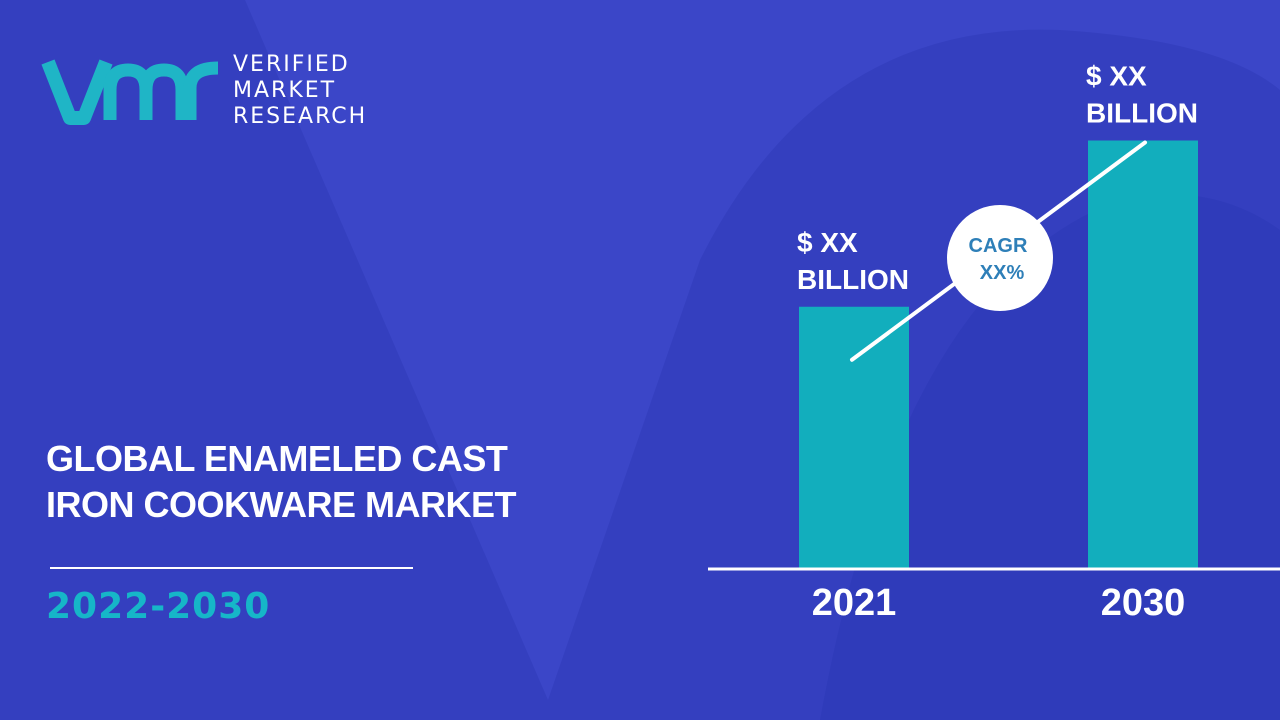 The image size is (1280, 720). Describe the element at coordinates (300, 116) in the screenshot. I see `brand-line-3: RESEARCH` at that location.